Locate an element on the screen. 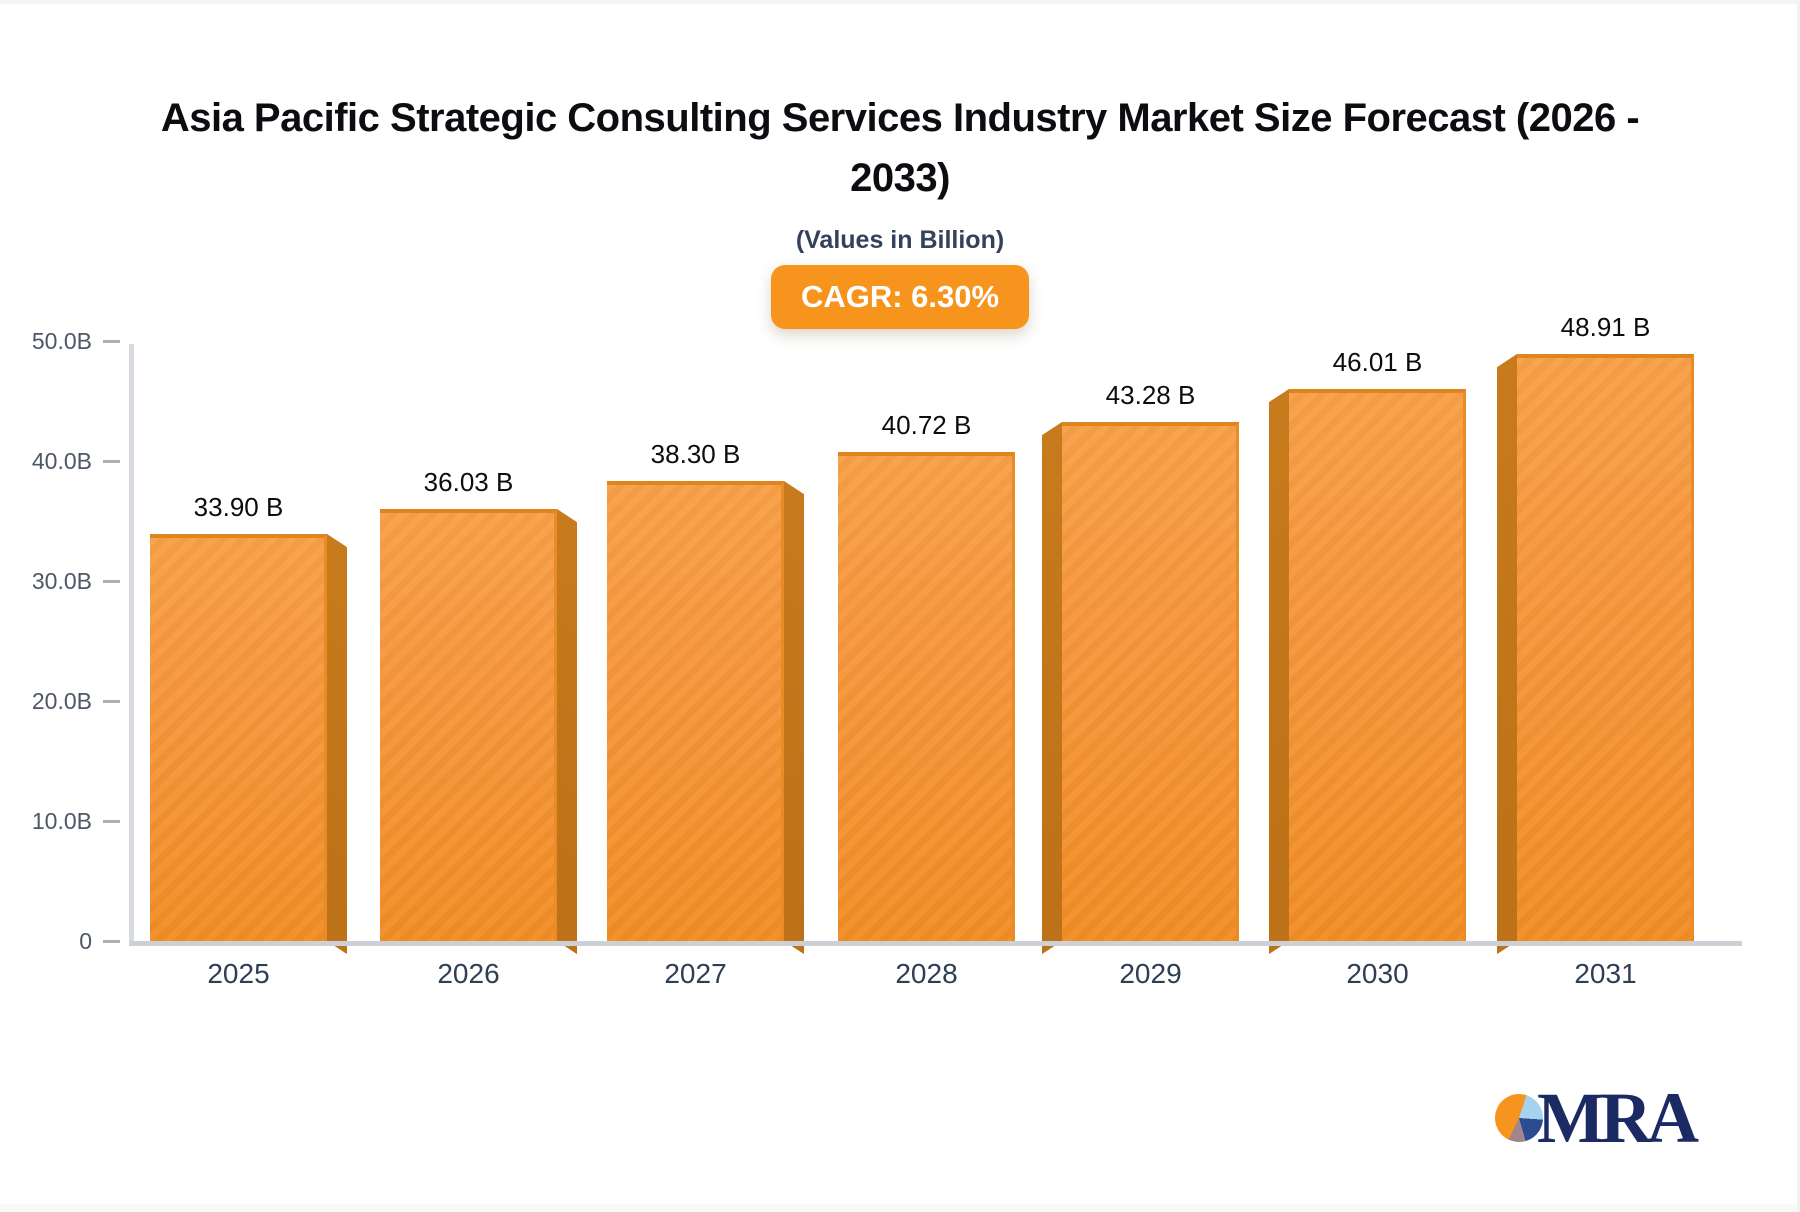 Image resolution: width=1800 pixels, height=1212 pixels. y-axis-tick-label: 20.0B is located at coordinates (61, 701).